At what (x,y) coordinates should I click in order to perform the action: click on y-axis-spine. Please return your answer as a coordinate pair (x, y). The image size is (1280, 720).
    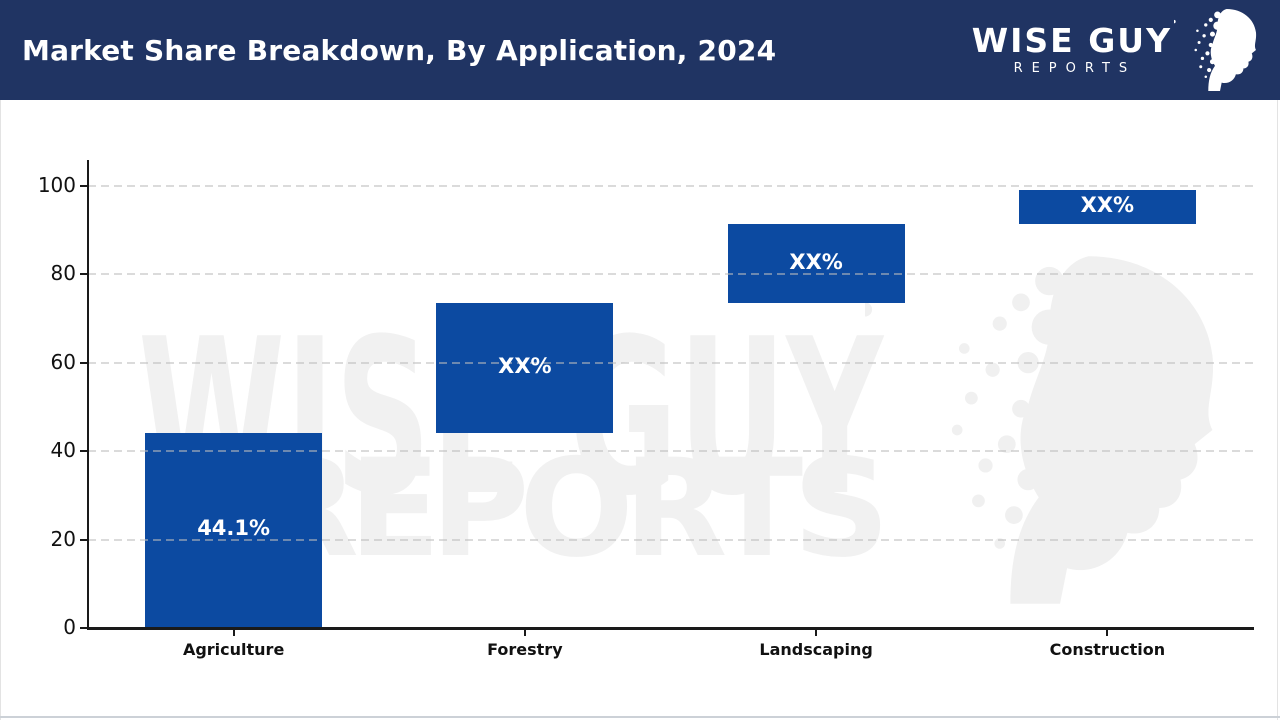
    Looking at the image, I should click on (88, 395).